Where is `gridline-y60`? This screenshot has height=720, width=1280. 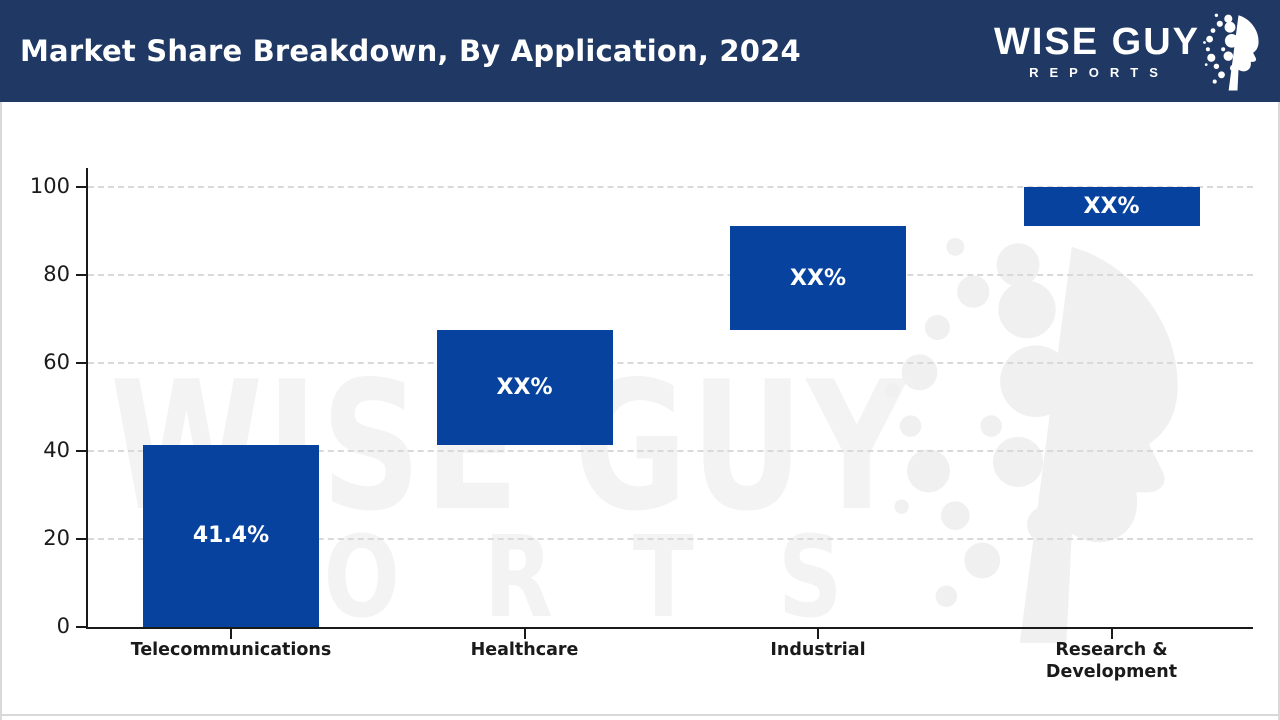
gridline-y60 is located at coordinates (670, 363).